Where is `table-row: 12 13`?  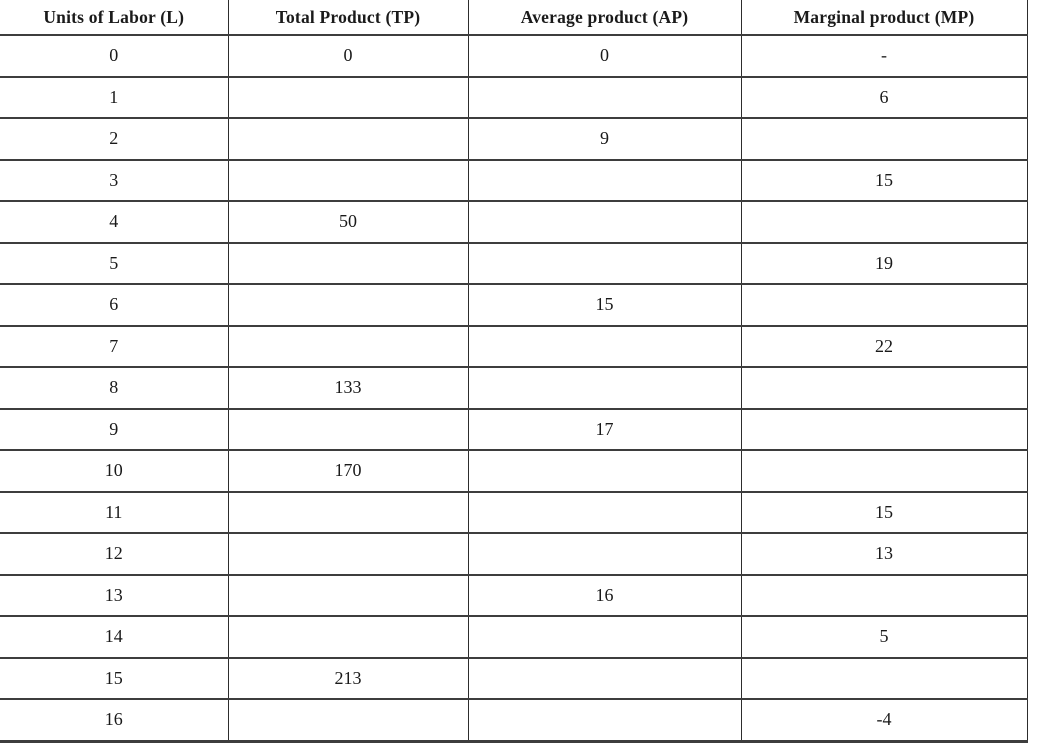
table-row: 12 13 is located at coordinates (514, 554).